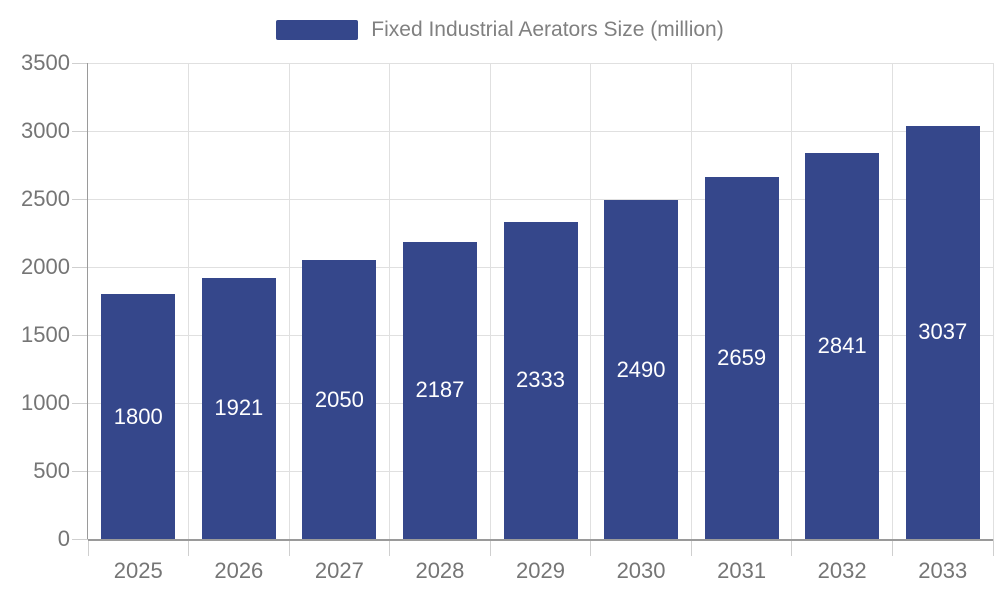 This screenshot has width=1000, height=600. Describe the element at coordinates (63, 538) in the screenshot. I see `y-axis-tick-label: 0` at that location.